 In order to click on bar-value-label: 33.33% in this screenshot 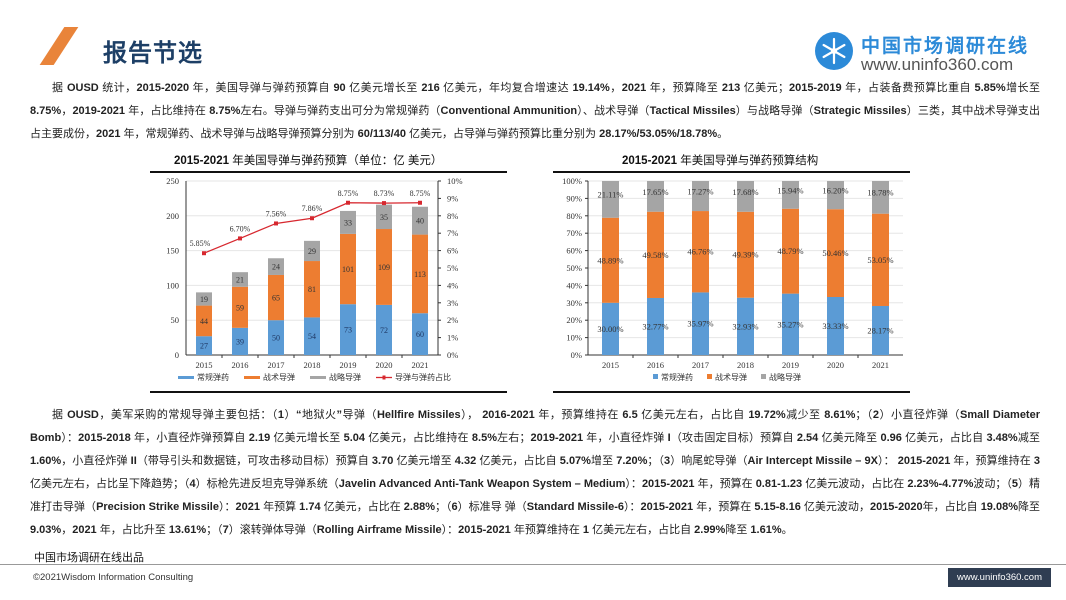, I will do `click(835, 326)`.